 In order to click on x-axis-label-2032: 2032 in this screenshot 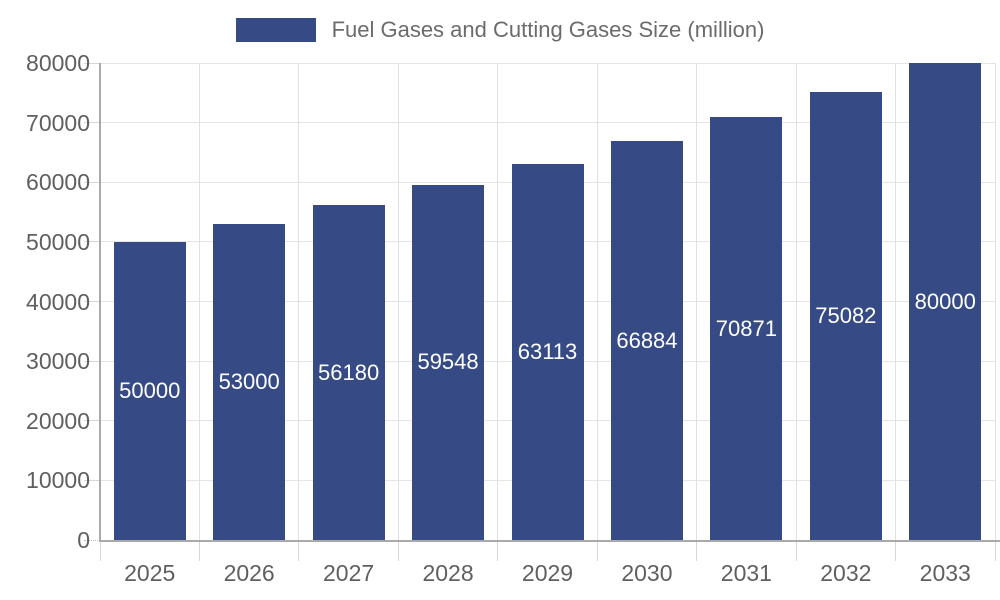, I will do `click(846, 573)`.